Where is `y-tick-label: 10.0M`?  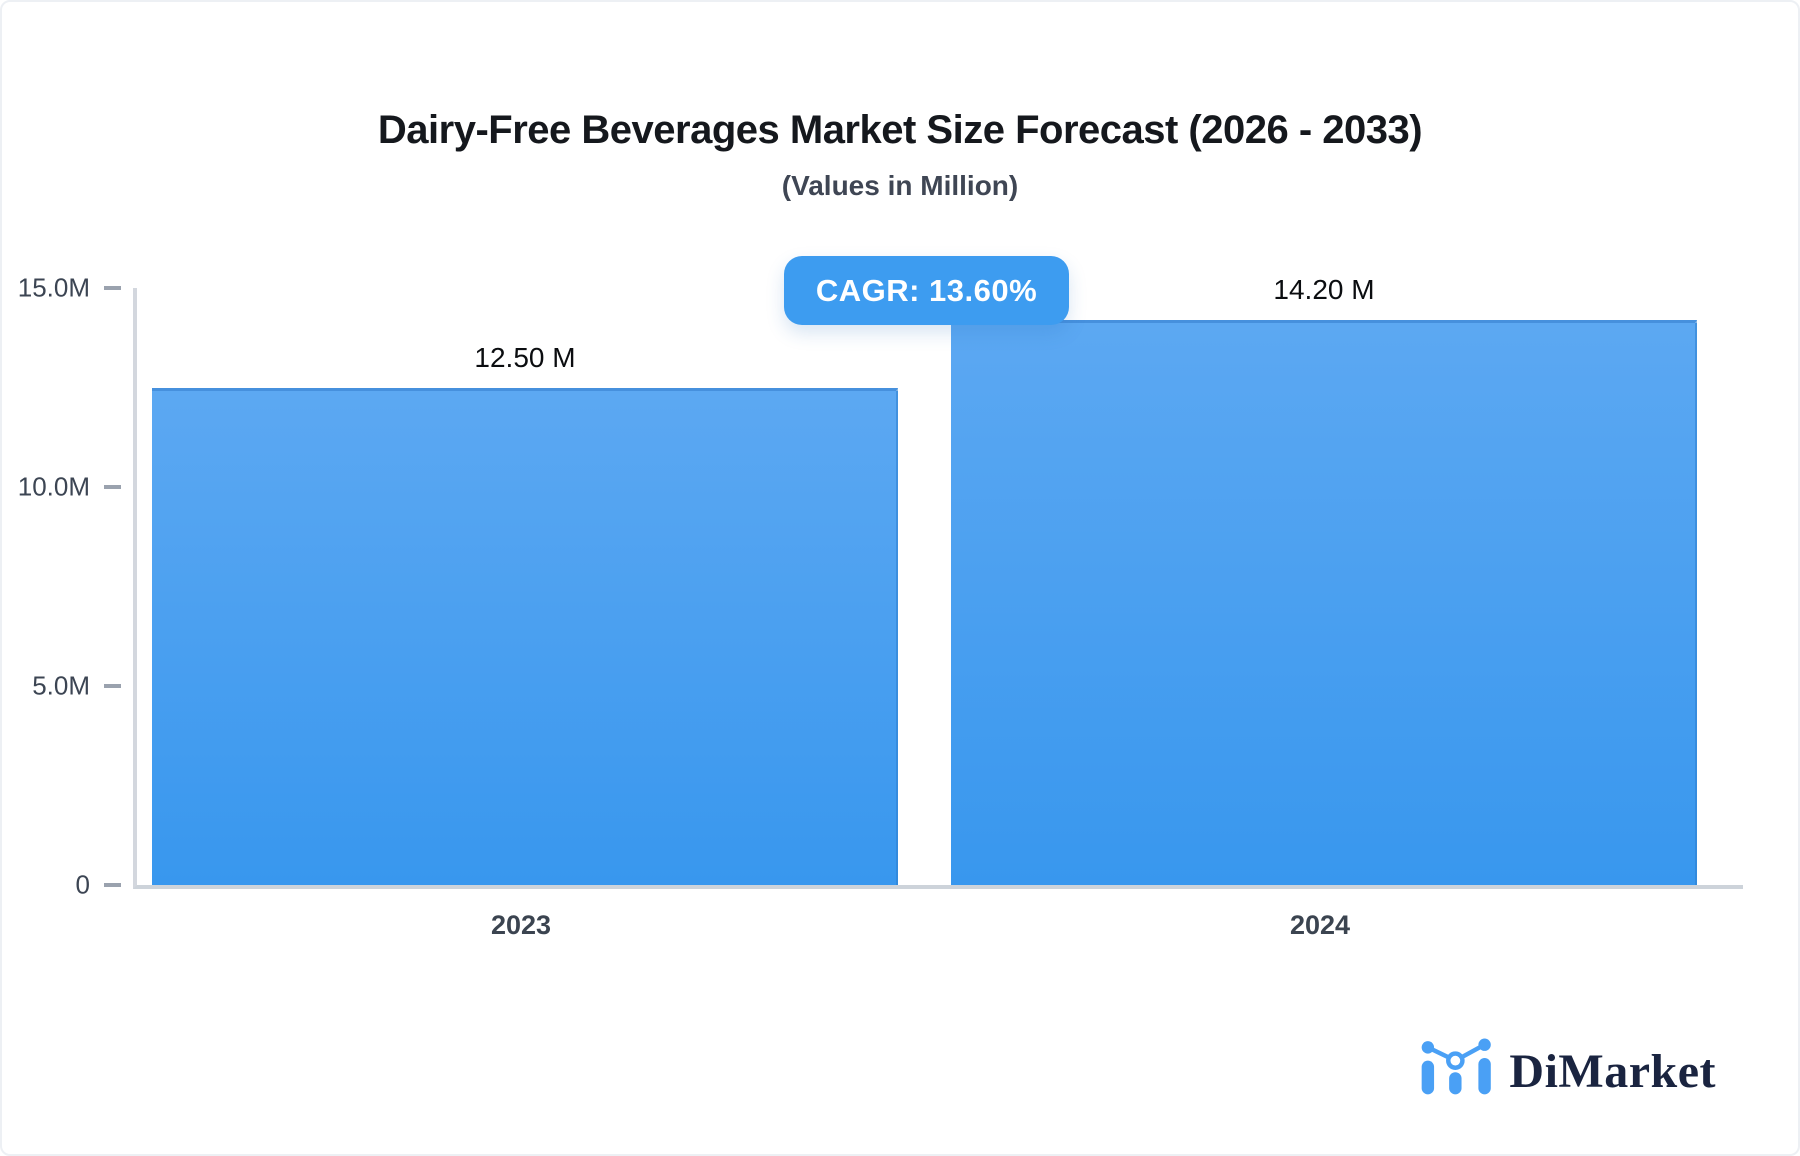
y-tick-label: 10.0M is located at coordinates (53, 486).